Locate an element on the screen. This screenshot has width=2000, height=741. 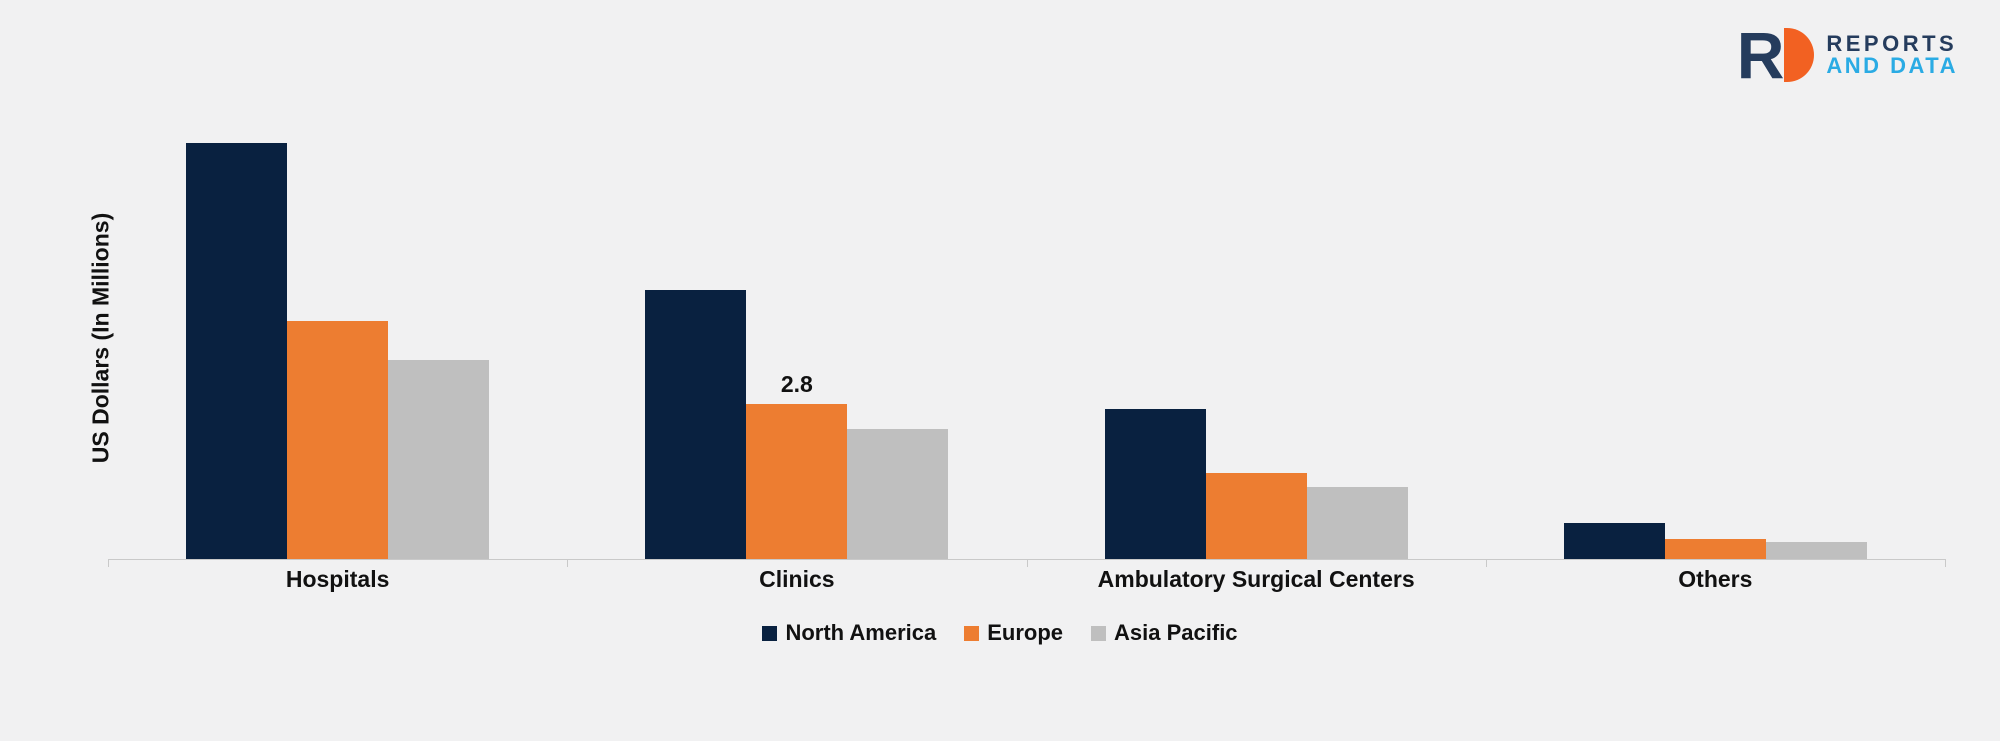
x-axis-label: Clinics is located at coordinates (797, 579).